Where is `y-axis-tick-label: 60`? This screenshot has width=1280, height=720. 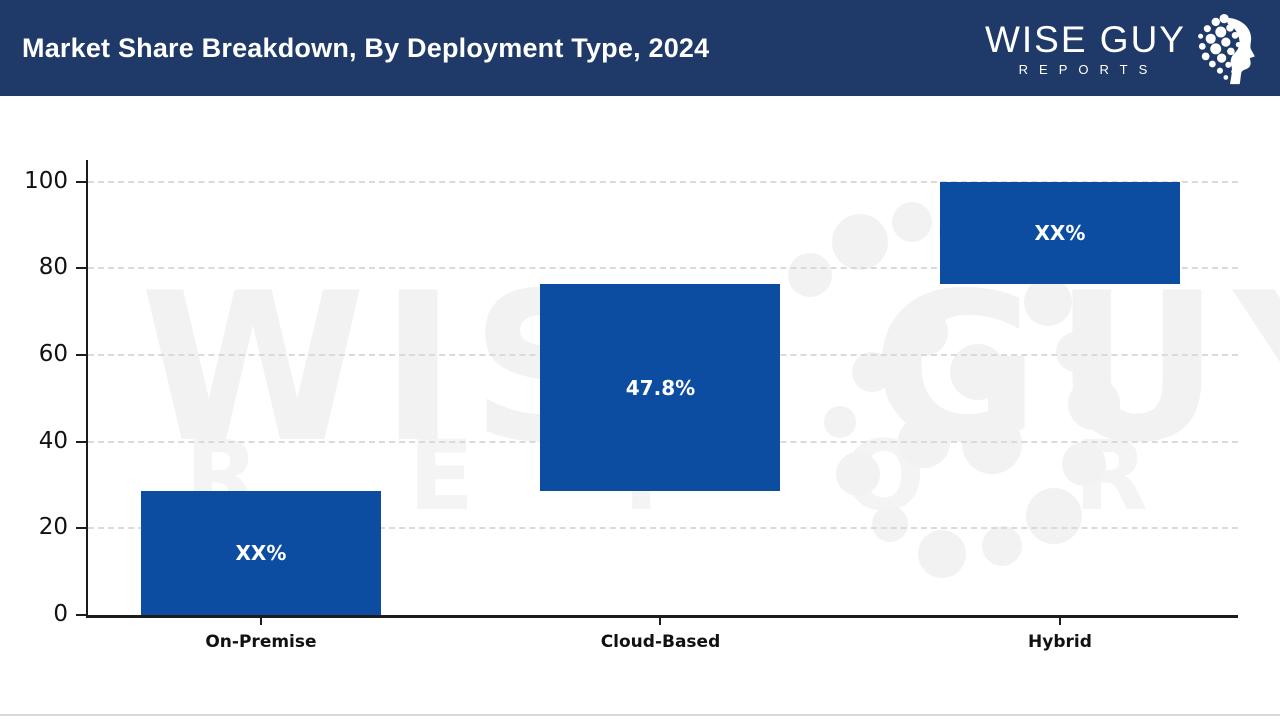
y-axis-tick-label: 60 is located at coordinates (53, 354).